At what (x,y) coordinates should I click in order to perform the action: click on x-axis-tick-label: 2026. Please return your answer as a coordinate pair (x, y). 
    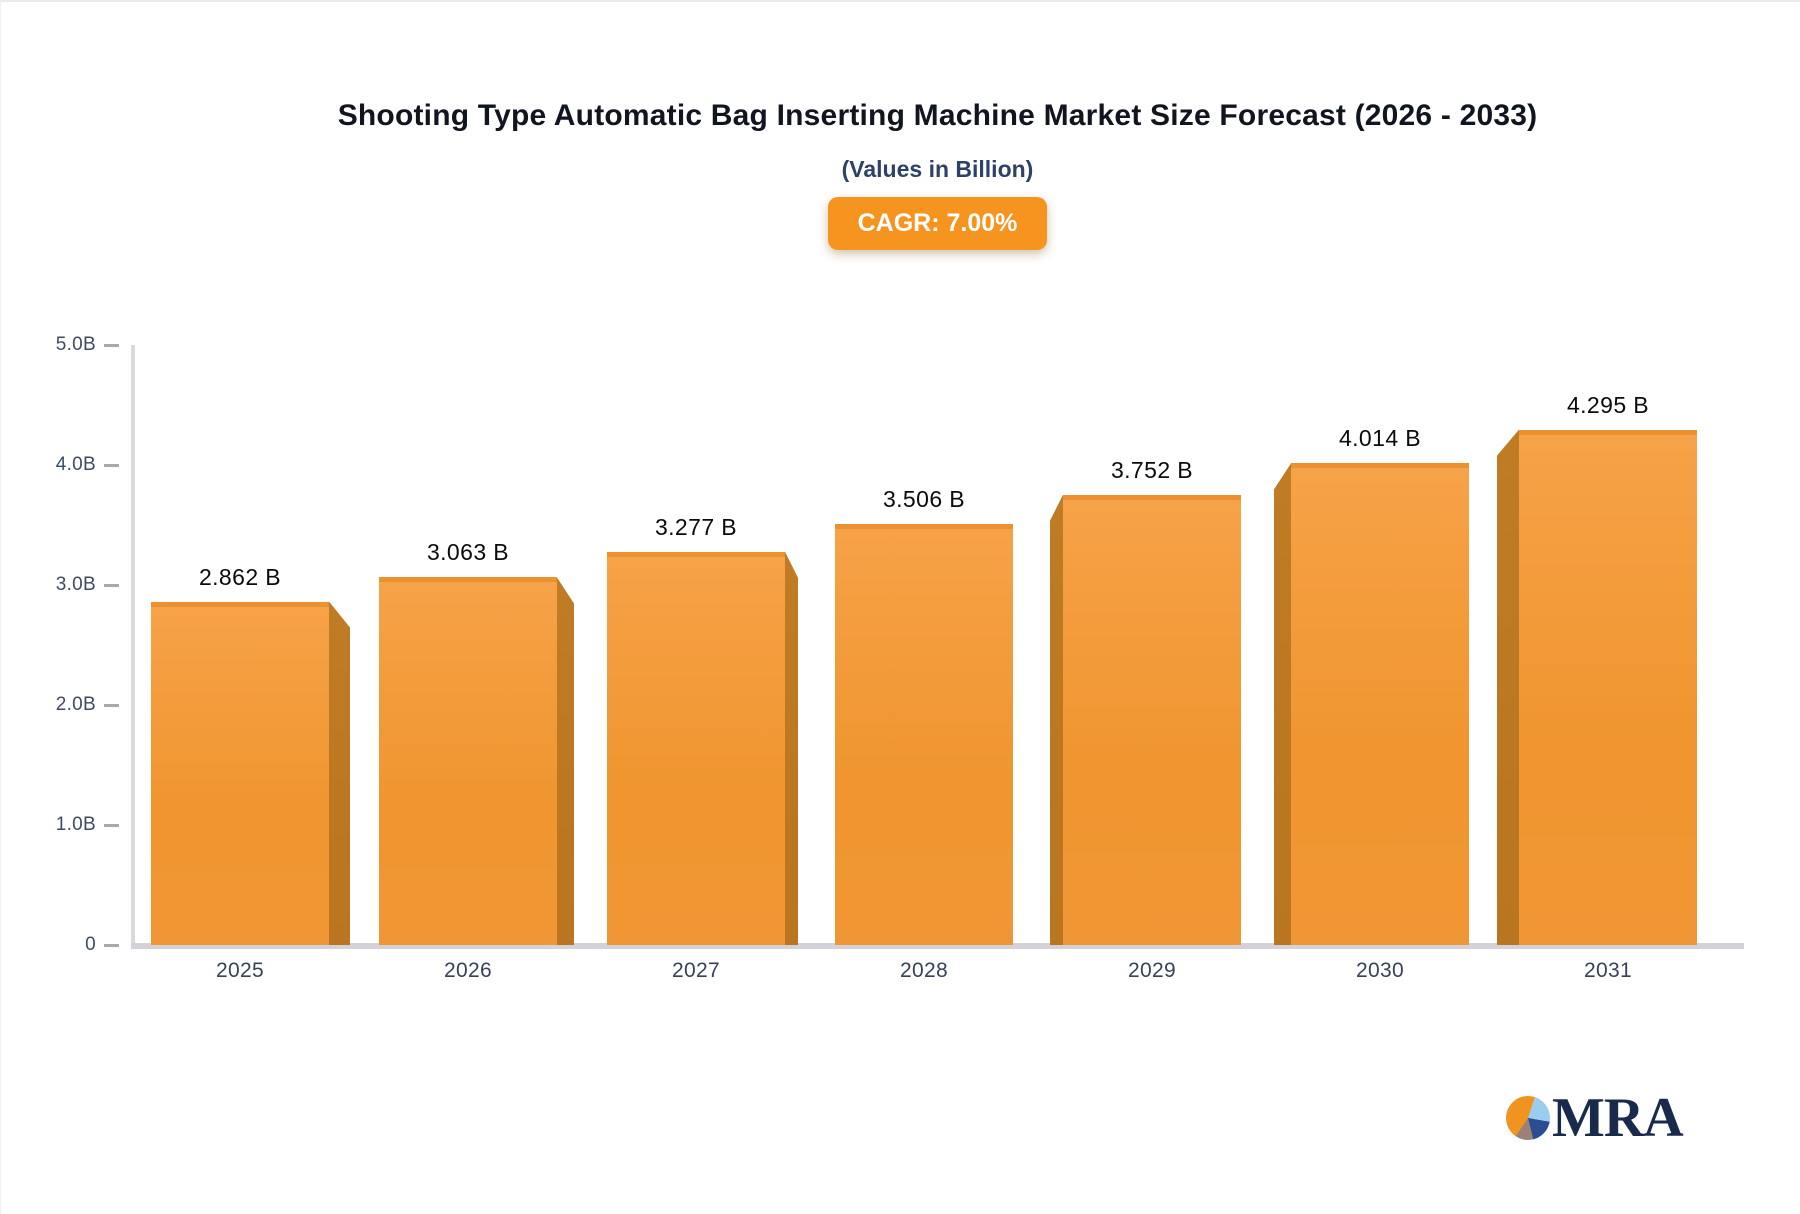
    Looking at the image, I should click on (468, 970).